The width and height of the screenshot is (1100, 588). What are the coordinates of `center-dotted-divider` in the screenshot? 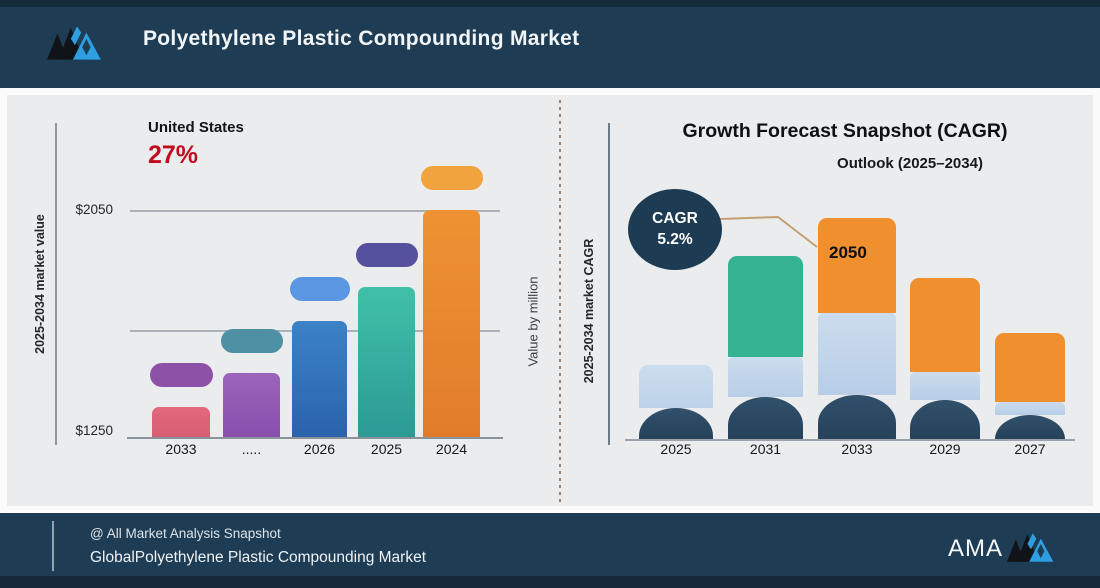 It's located at (560, 302).